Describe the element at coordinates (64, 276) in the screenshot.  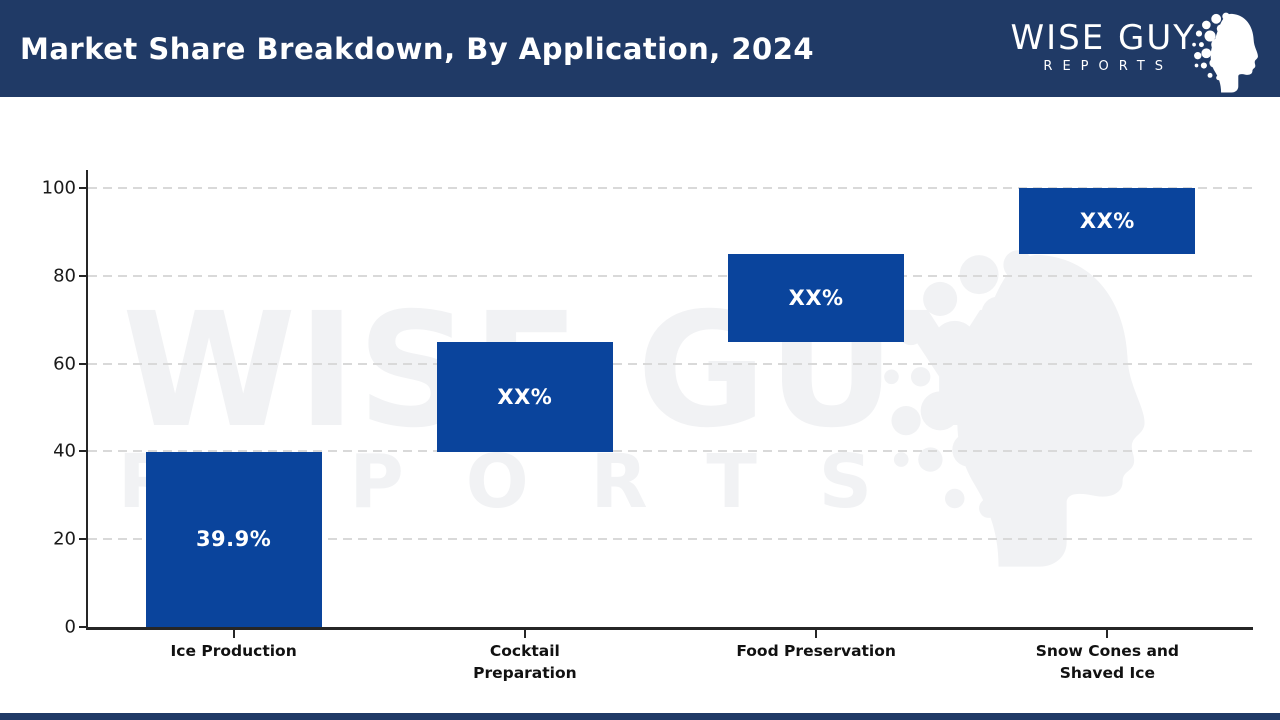
I see `ytick-label-80: 80` at that location.